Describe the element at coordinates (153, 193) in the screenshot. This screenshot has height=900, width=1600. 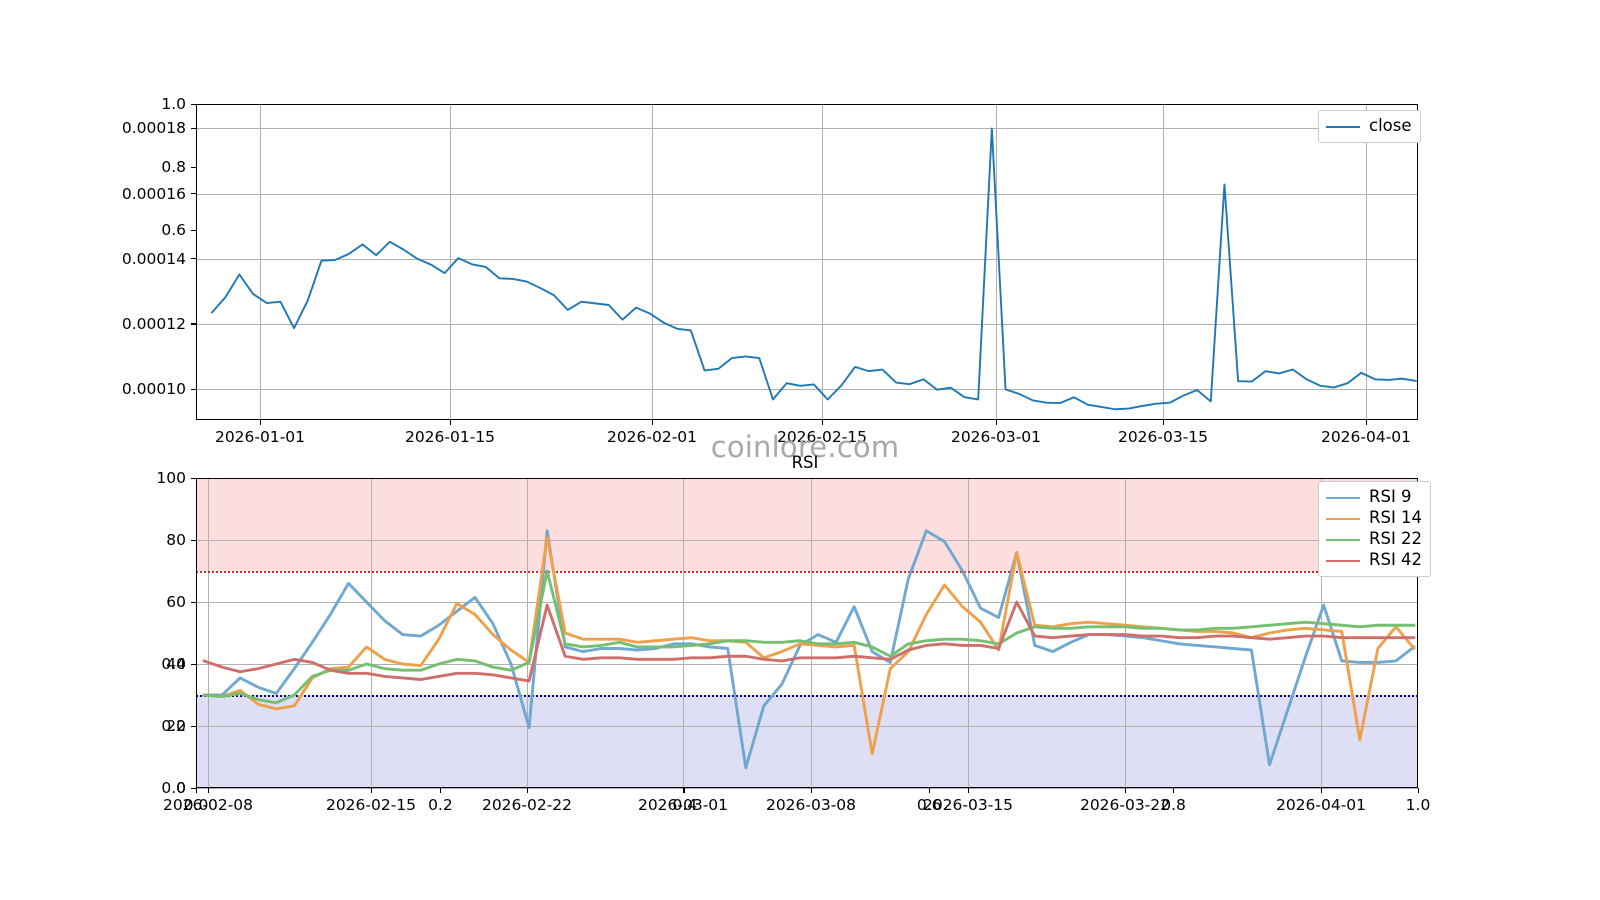
I see `price-y-tick-label: 0.00016` at that location.